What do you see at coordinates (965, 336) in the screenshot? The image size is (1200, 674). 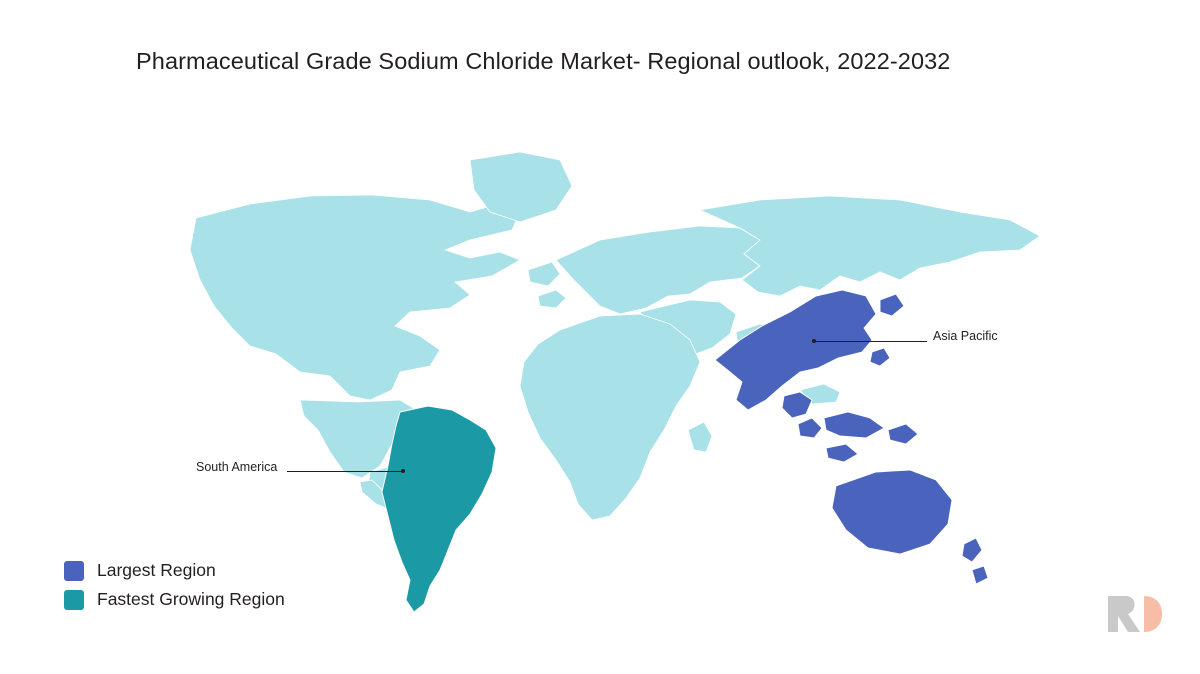 I see `callout-label-asia-pacific: Asia Pacific` at bounding box center [965, 336].